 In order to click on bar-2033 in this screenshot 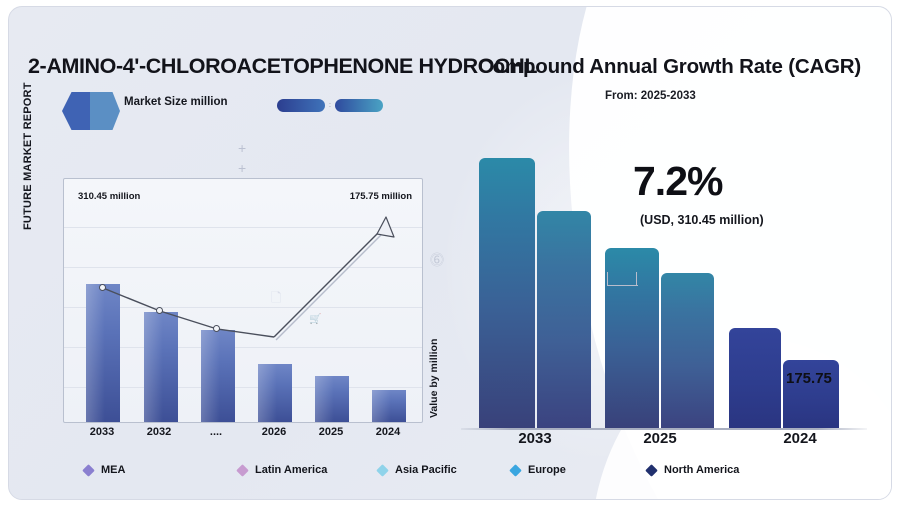, I will do `click(103, 353)`.